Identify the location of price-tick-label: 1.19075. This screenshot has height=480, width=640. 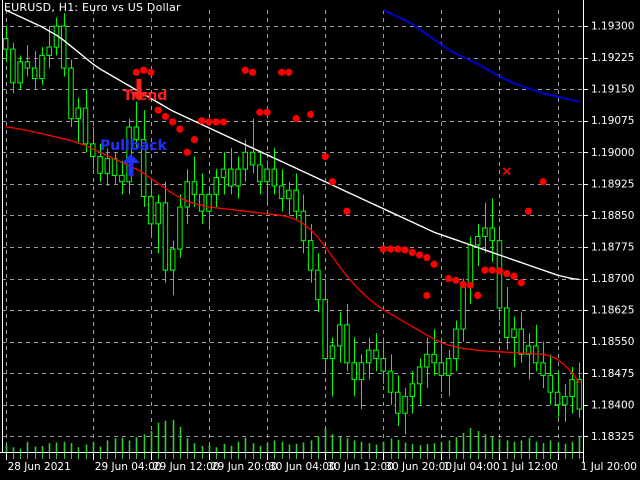
(612, 121).